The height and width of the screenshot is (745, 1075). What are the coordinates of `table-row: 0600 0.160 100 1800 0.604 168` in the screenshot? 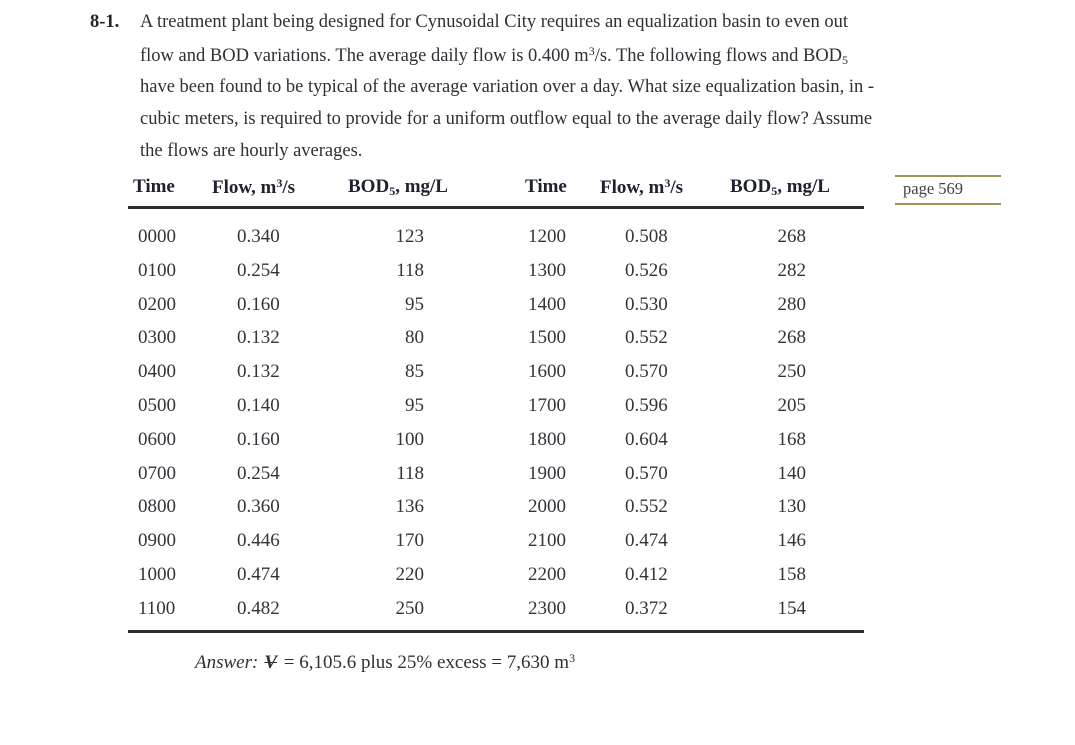 It's located at (537, 442).